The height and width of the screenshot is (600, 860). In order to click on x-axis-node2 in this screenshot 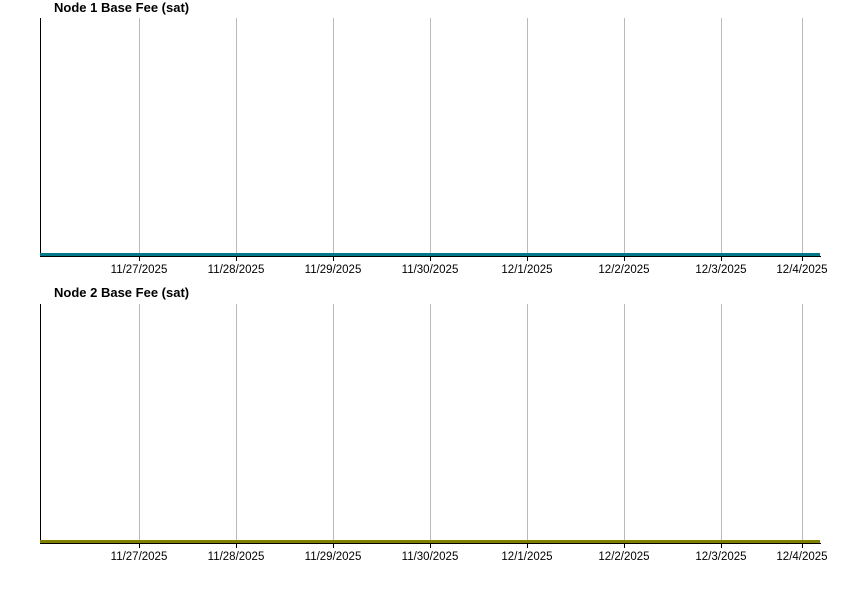, I will do `click(430, 543)`.